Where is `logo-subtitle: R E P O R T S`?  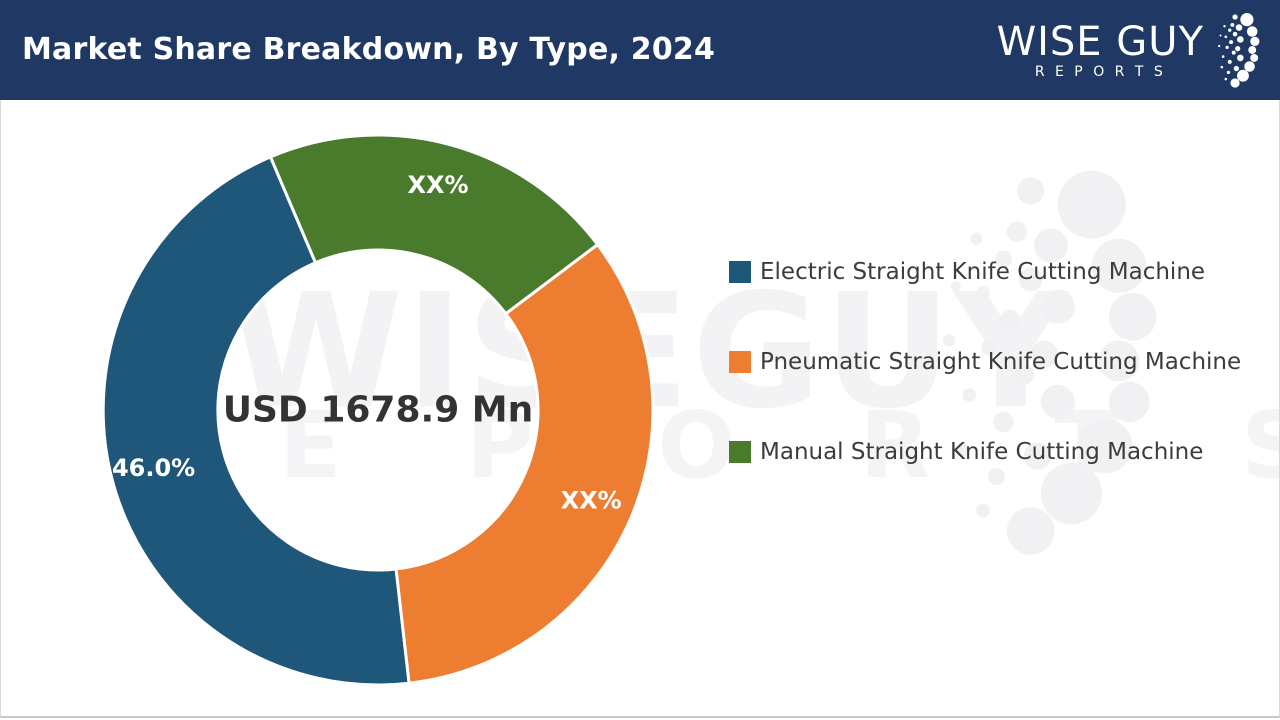
logo-subtitle: R E P O R T S is located at coordinates (1100, 72).